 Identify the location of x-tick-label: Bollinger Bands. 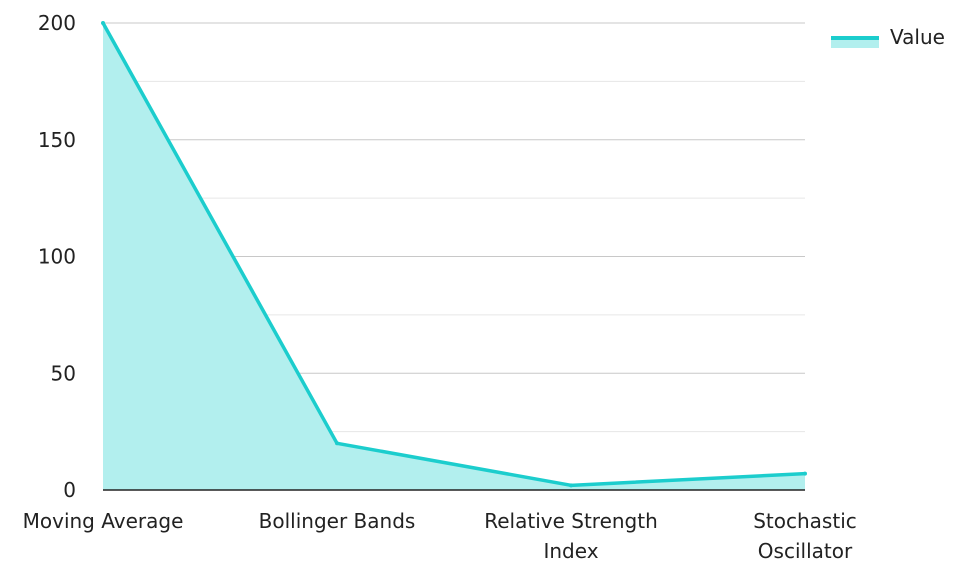
(337, 521).